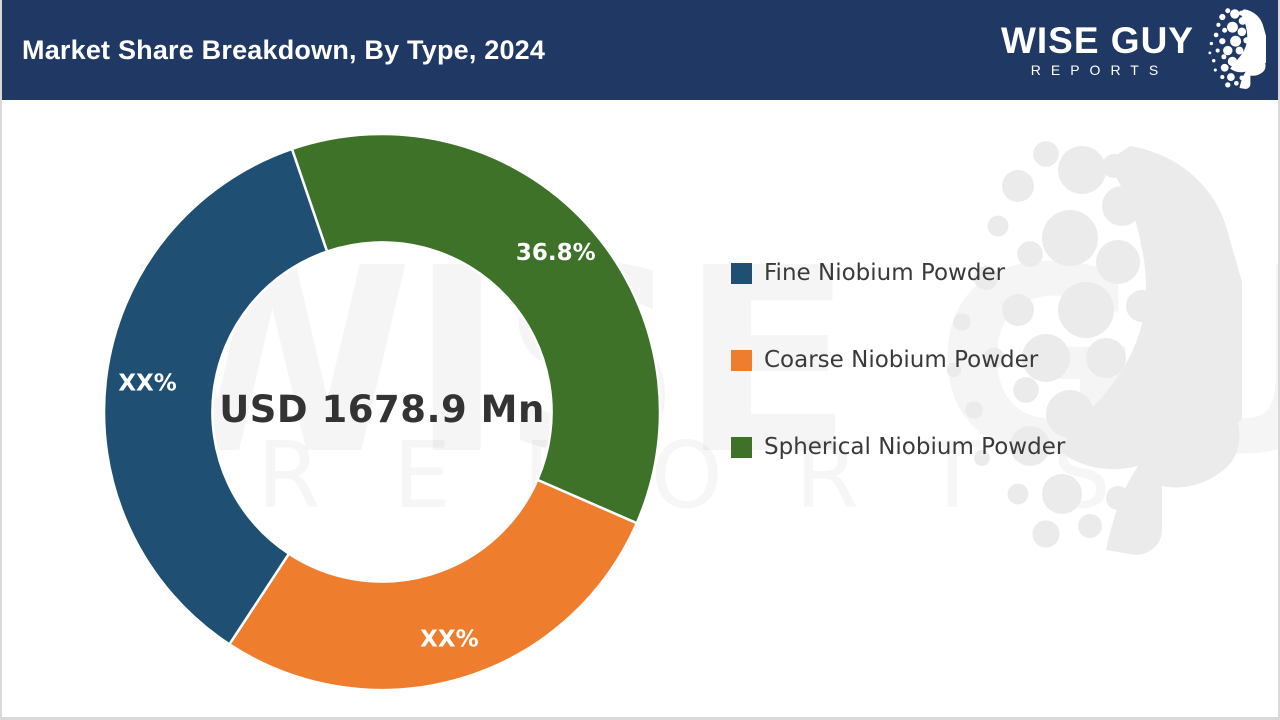  I want to click on segment-percent-label: 36.8%, so click(556, 253).